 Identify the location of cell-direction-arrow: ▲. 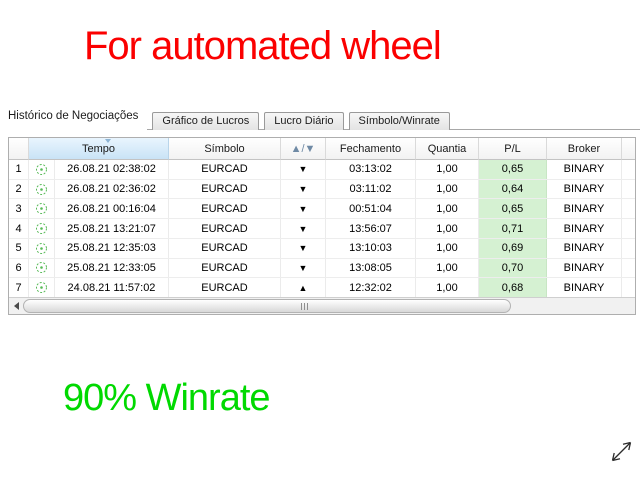
(303, 288).